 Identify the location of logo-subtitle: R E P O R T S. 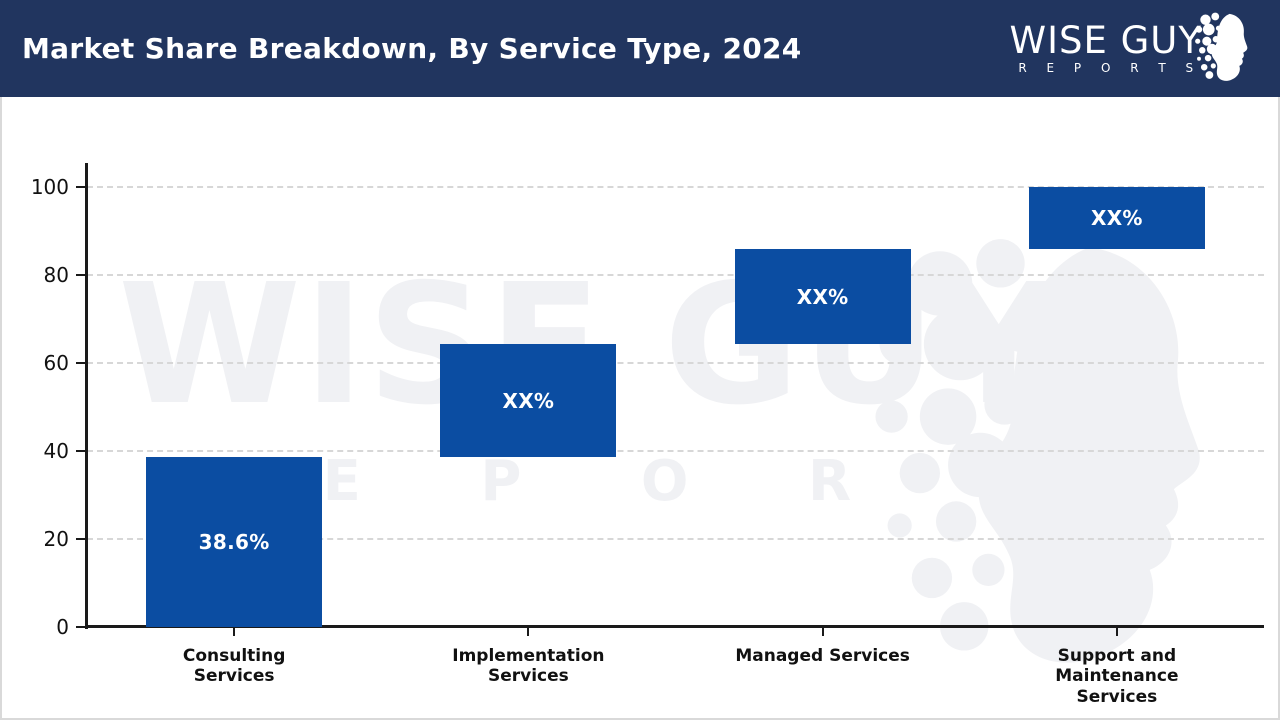
(1110, 67).